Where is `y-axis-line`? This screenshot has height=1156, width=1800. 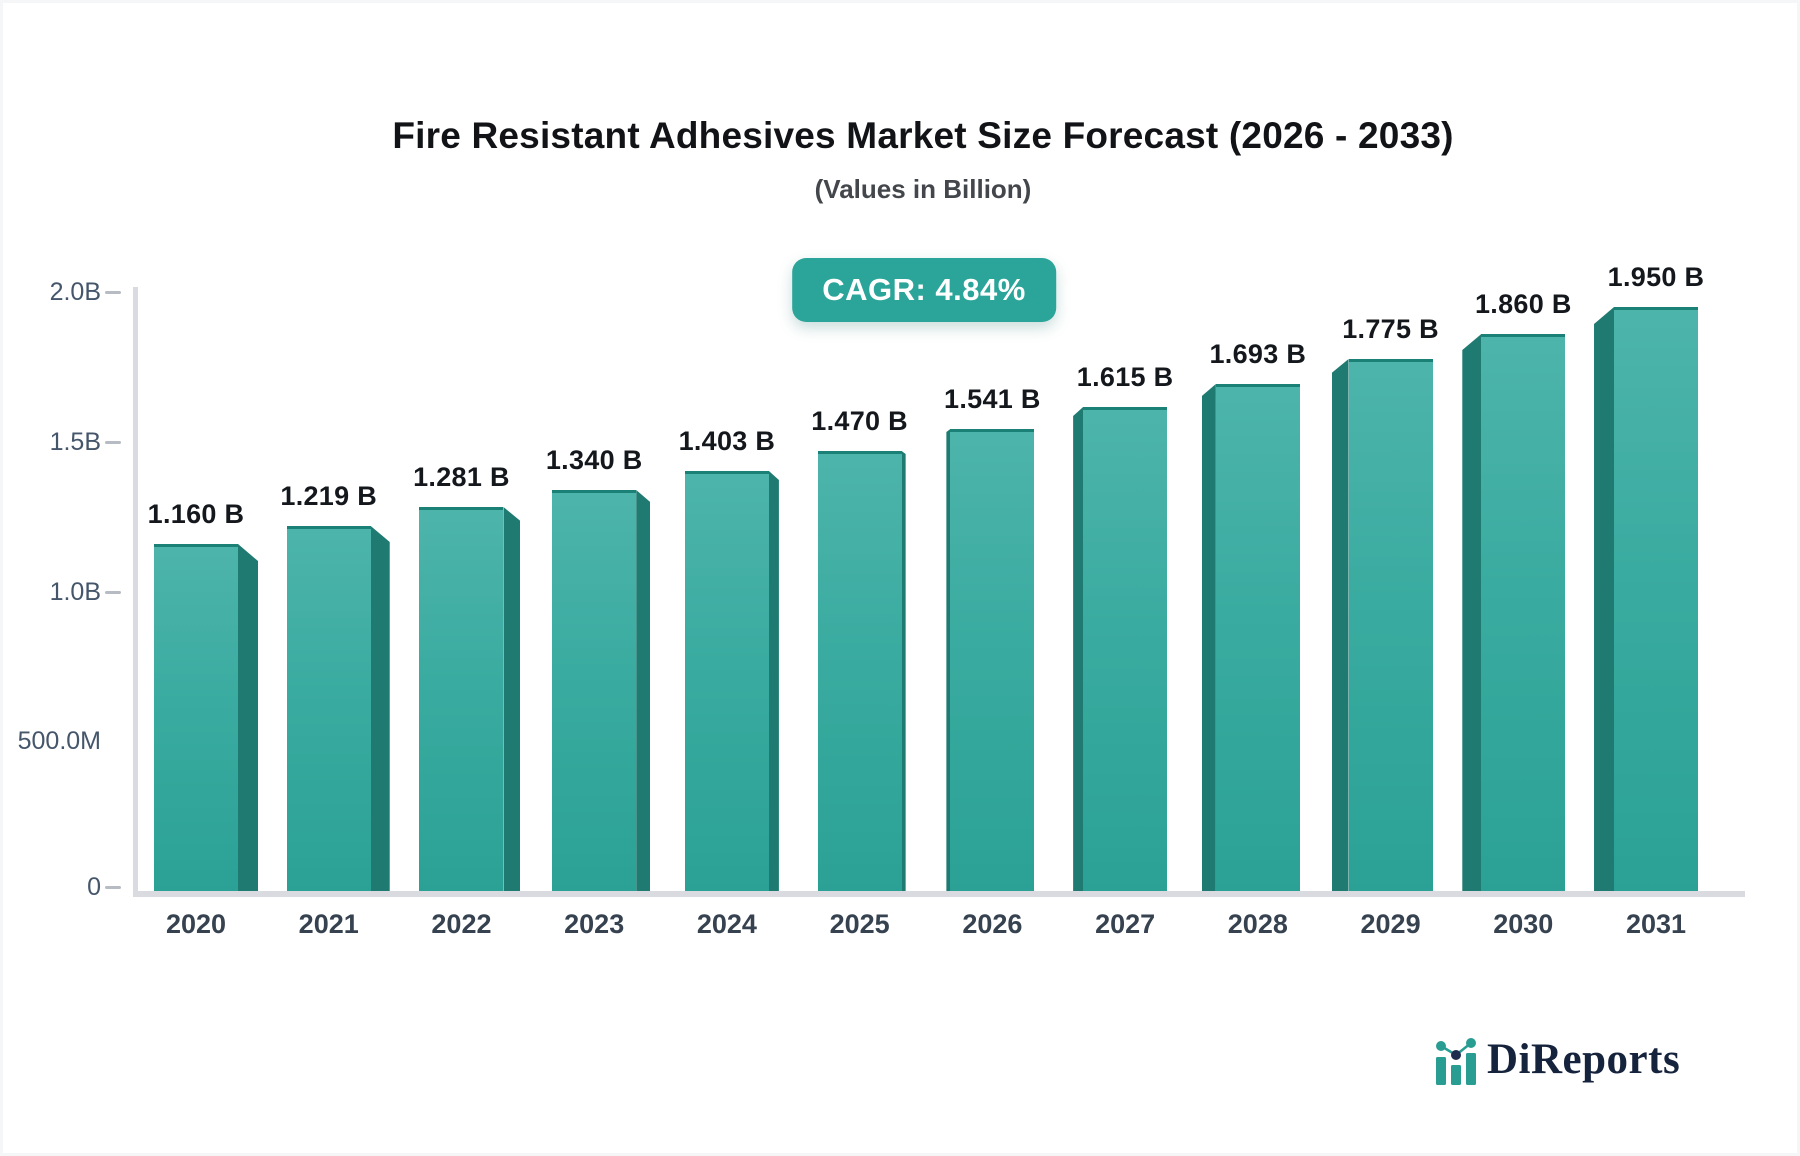 y-axis-line is located at coordinates (135, 592).